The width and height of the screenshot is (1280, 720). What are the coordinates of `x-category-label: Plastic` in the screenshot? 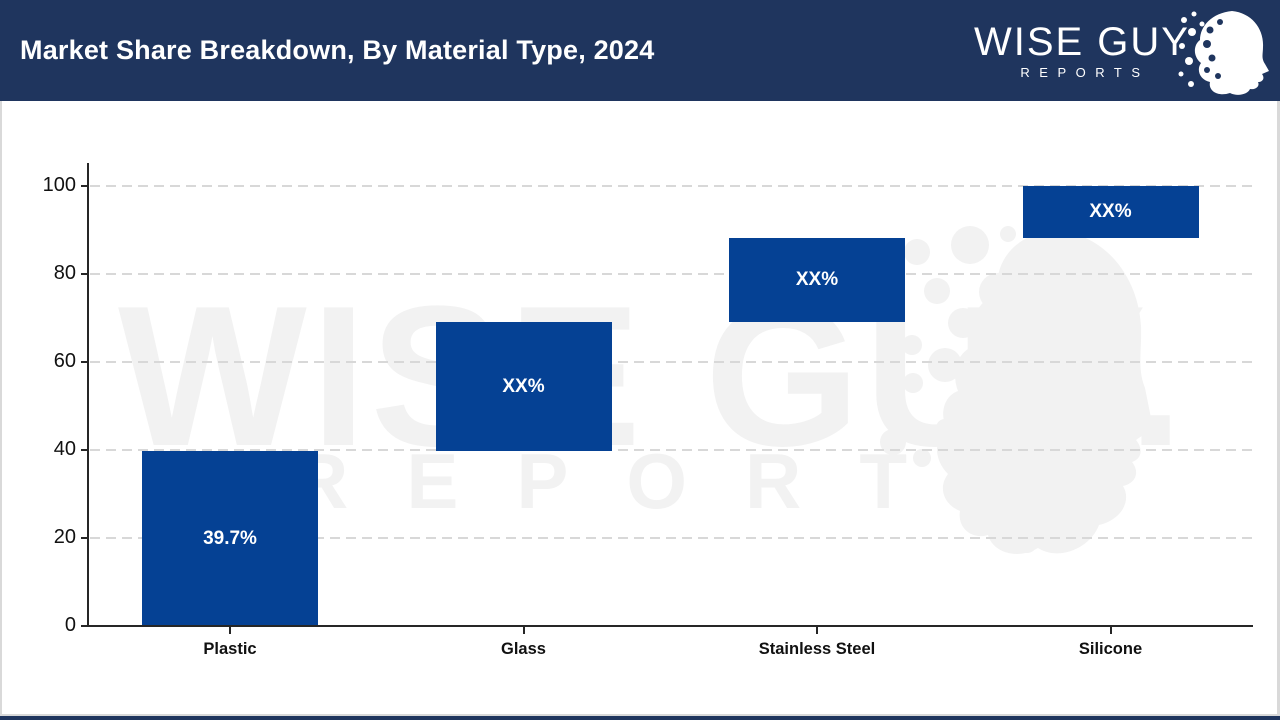 It's located at (230, 649).